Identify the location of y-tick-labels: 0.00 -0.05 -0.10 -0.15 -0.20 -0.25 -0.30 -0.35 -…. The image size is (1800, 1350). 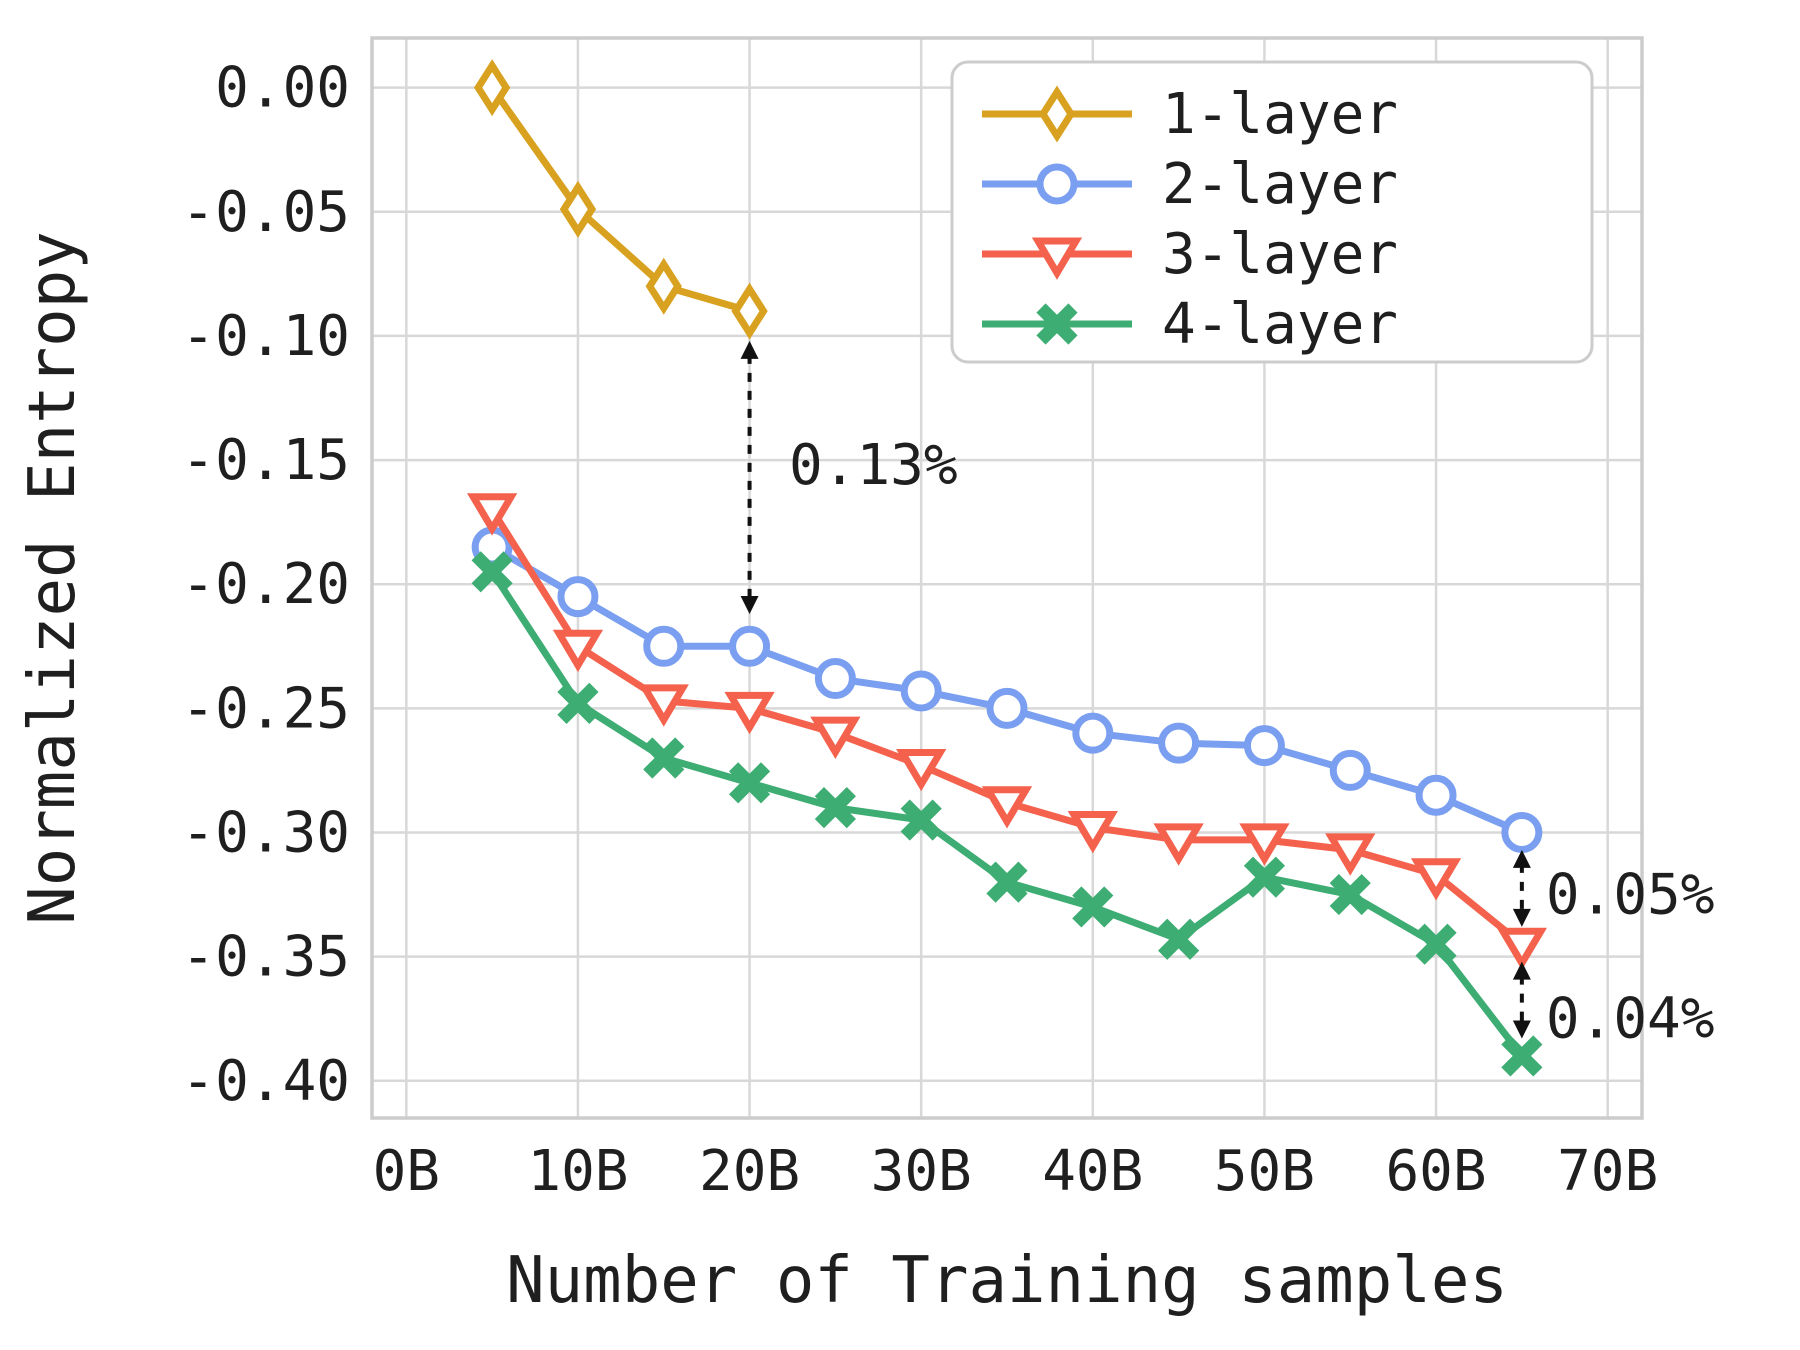
(265, 585).